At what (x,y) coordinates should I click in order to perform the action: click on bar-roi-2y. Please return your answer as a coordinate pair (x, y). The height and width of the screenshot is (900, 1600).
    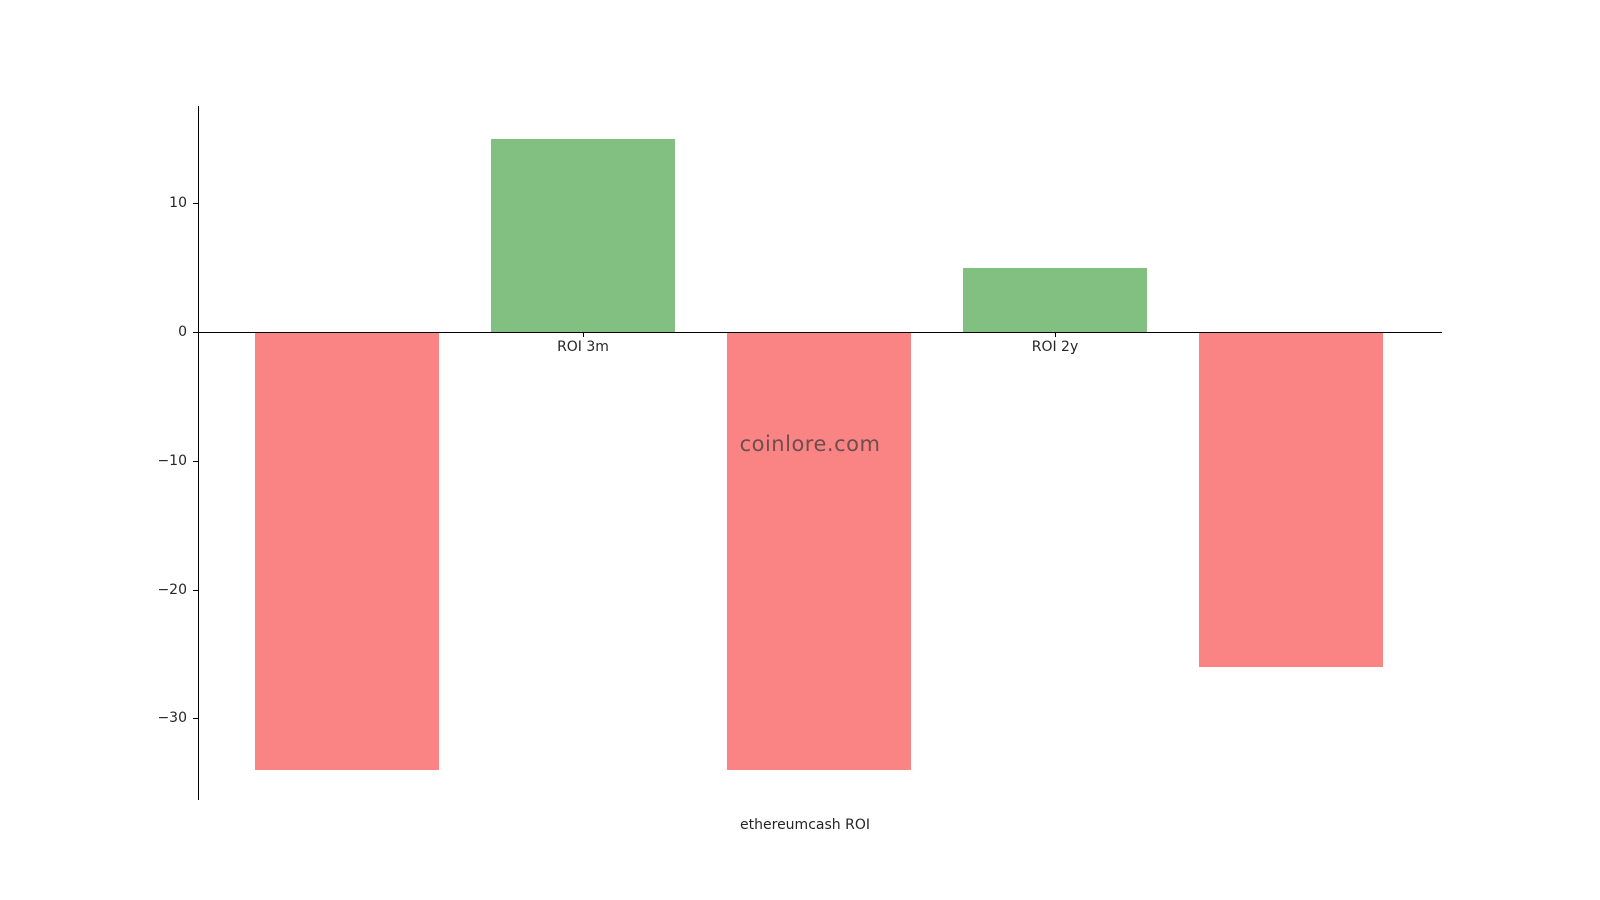
    Looking at the image, I should click on (1055, 300).